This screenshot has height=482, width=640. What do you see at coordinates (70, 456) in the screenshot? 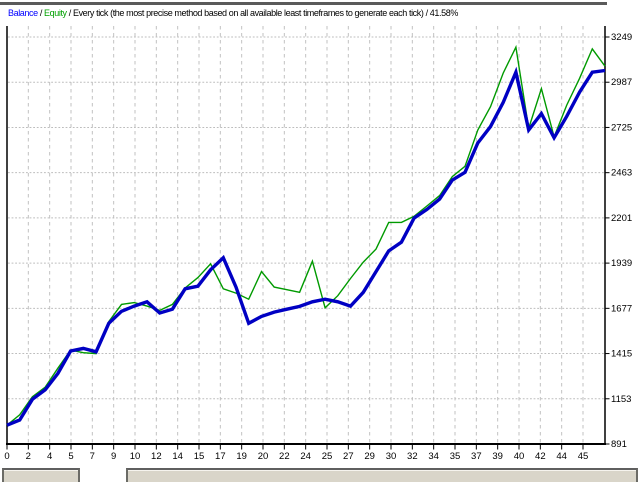
I see `x-axis-label: 5` at bounding box center [70, 456].